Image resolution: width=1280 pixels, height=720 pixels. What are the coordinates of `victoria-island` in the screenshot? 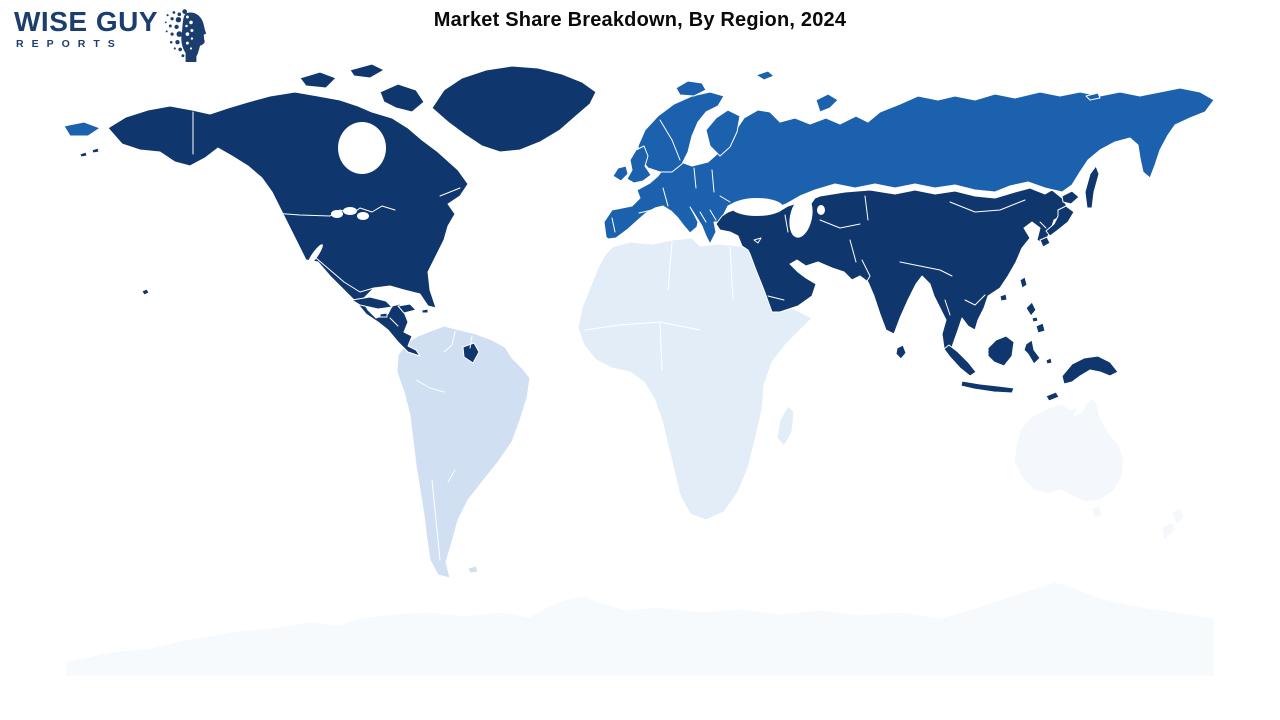 It's located at (318, 80).